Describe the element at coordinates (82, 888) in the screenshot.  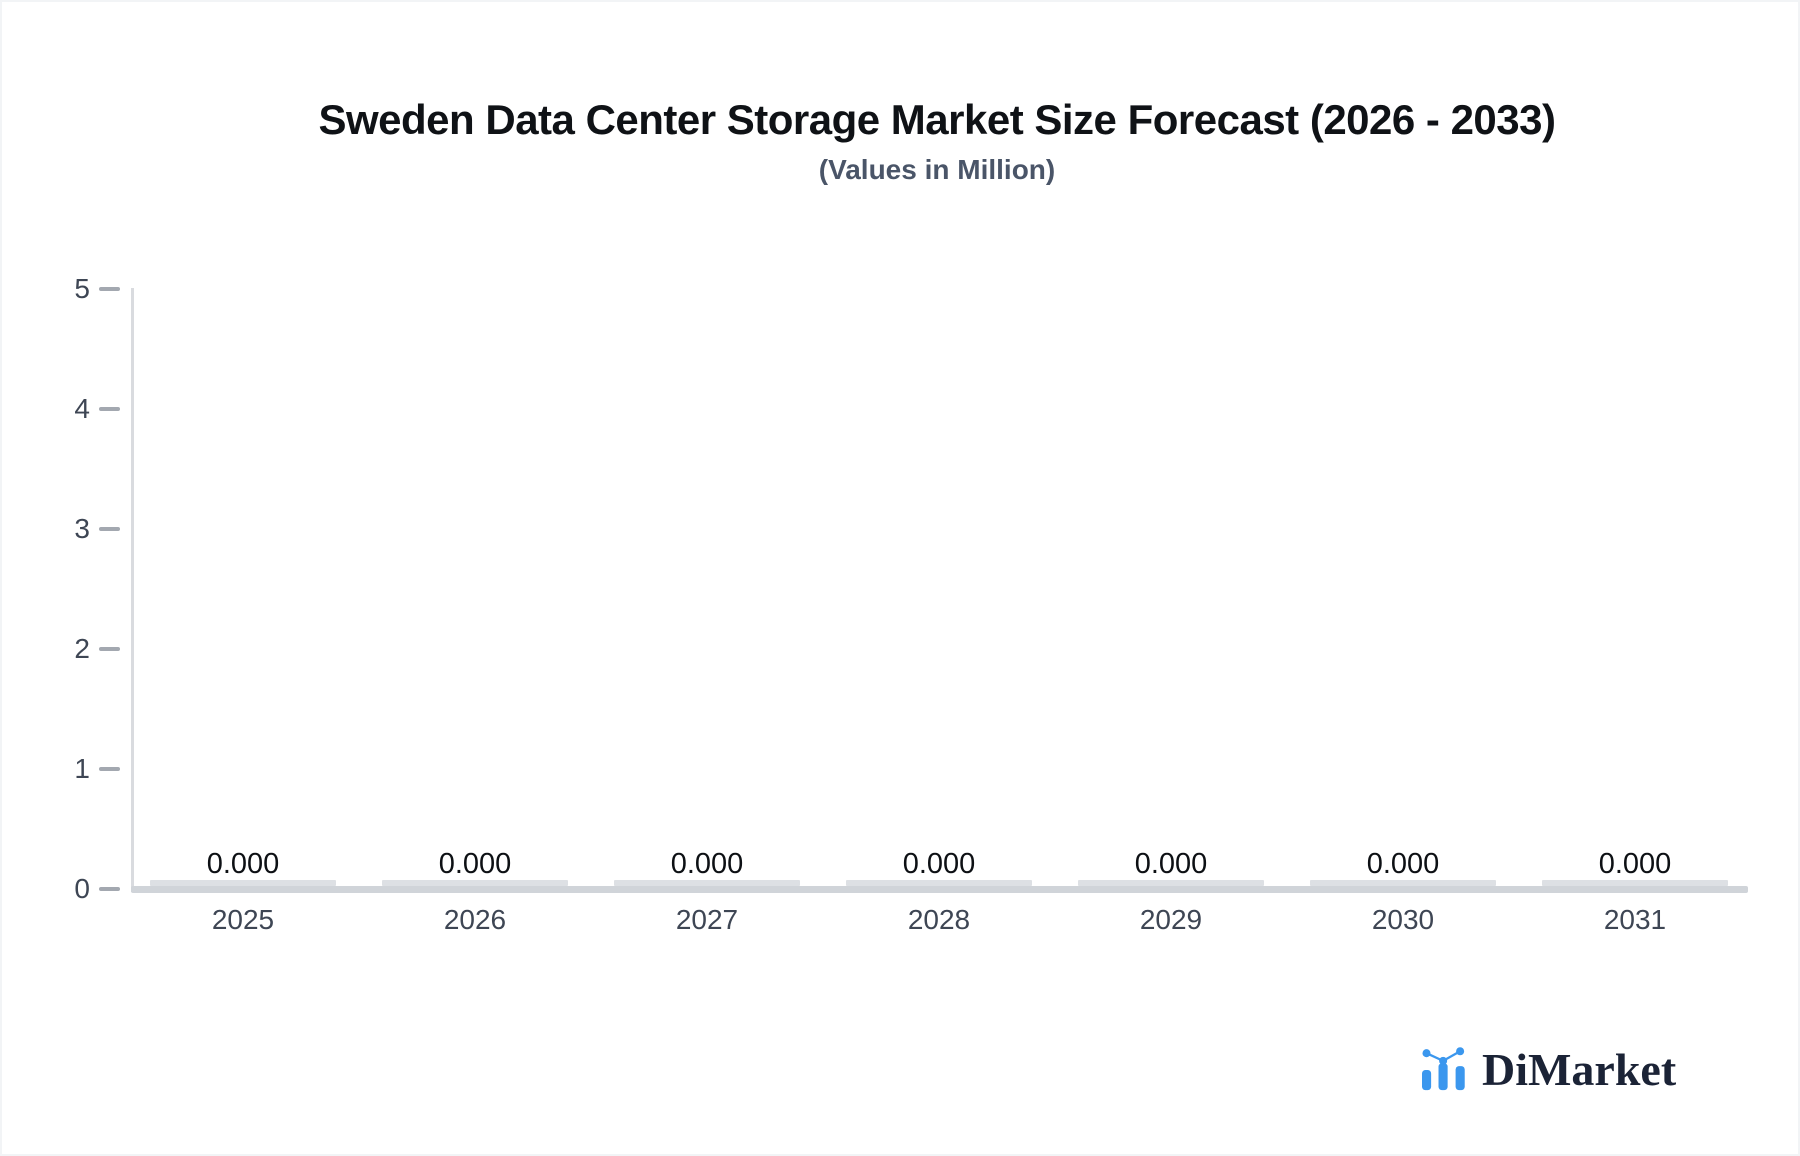
I see `y-axis-tick-label: 0` at that location.